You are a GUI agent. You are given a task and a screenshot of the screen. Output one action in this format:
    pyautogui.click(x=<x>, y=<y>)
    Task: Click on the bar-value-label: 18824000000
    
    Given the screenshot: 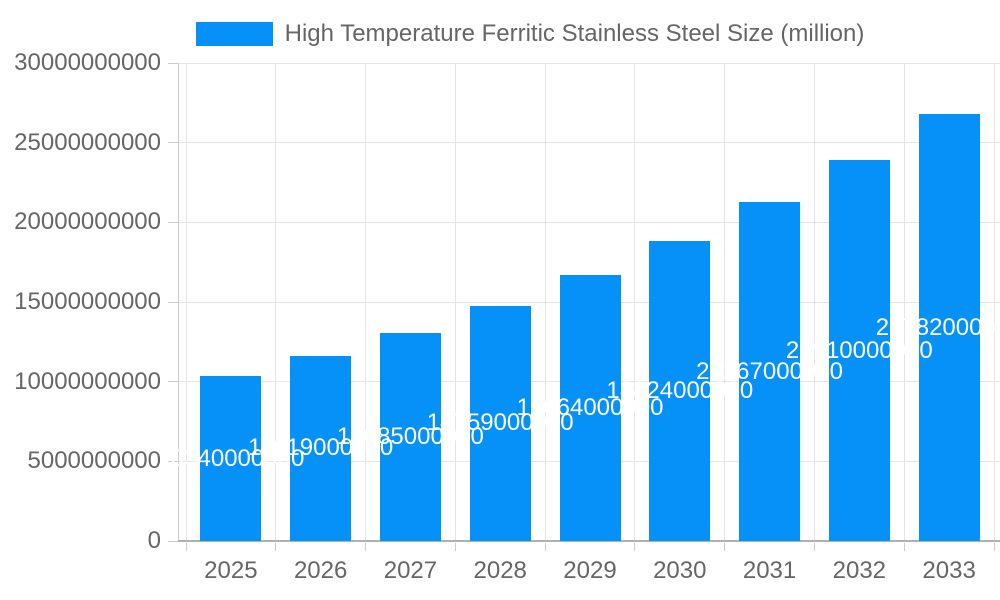 What is the action you would take?
    pyautogui.click(x=680, y=391)
    